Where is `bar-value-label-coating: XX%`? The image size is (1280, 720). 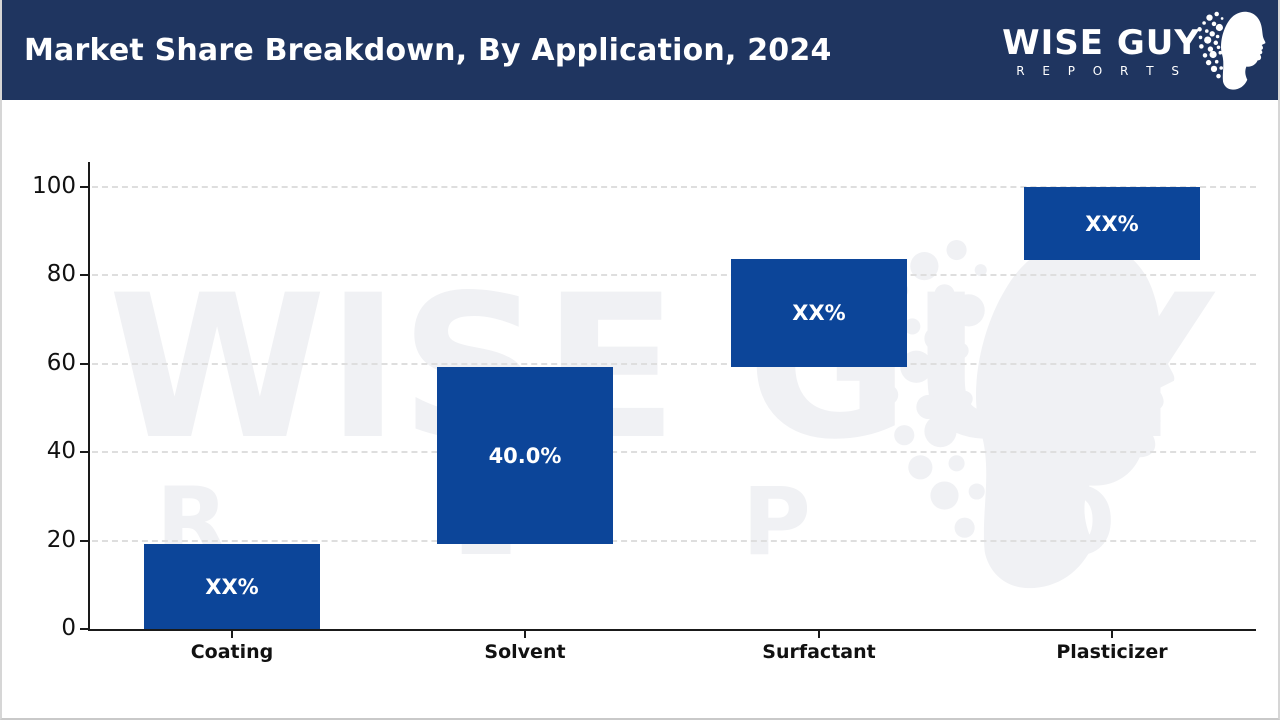
bar-value-label-coating: XX% is located at coordinates (232, 586).